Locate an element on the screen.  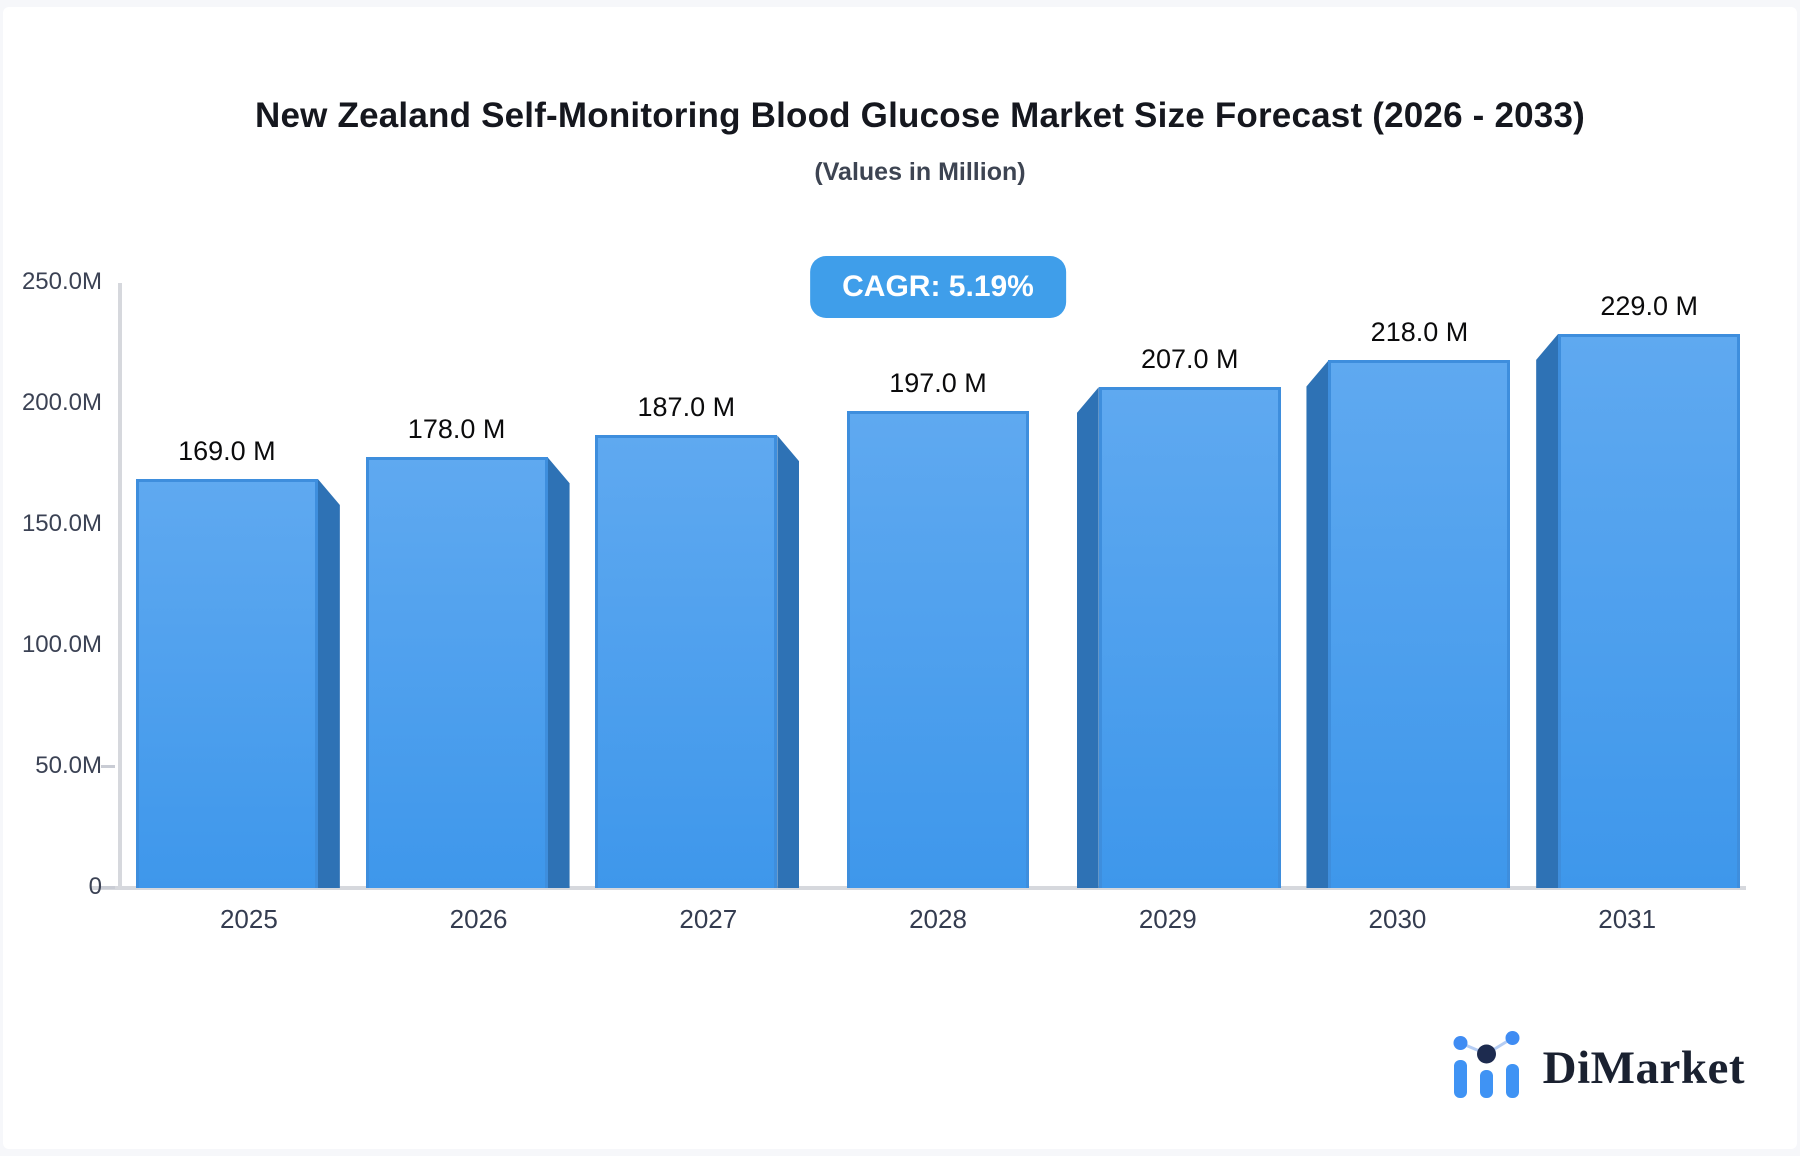
bar-value-label: 197.0 M is located at coordinates (938, 383).